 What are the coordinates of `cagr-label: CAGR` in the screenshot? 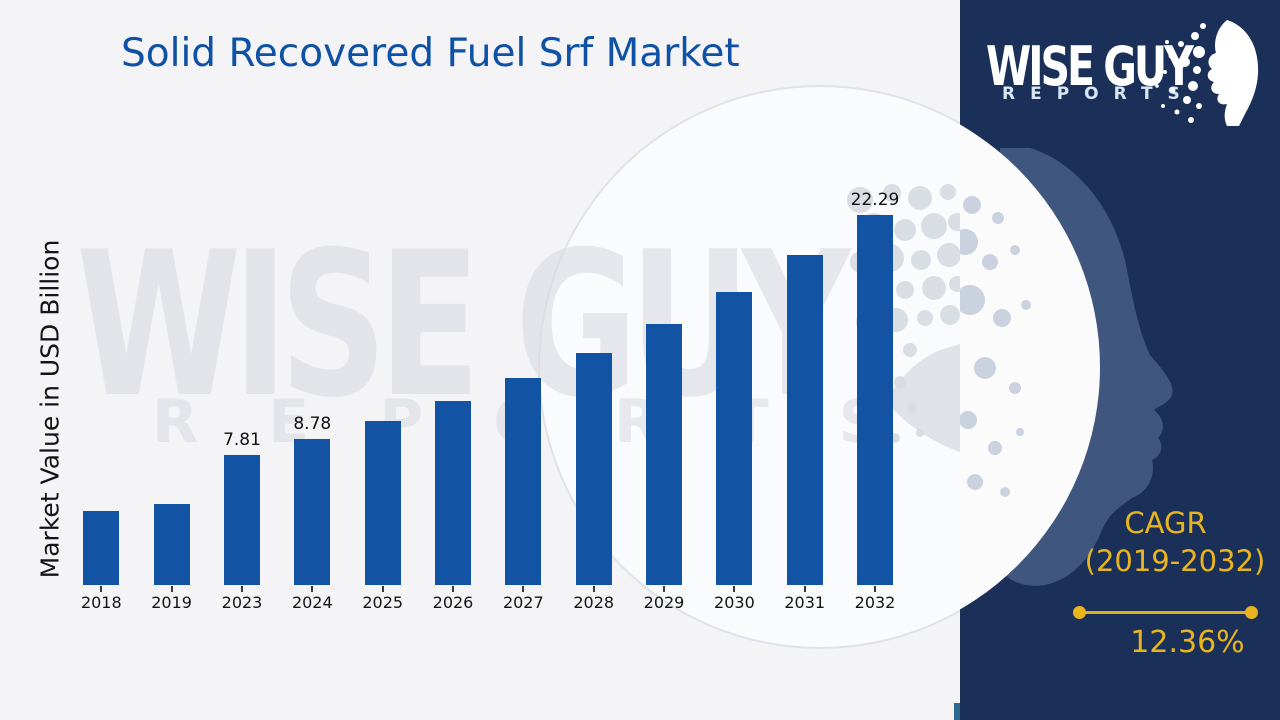 It's located at (1165, 523).